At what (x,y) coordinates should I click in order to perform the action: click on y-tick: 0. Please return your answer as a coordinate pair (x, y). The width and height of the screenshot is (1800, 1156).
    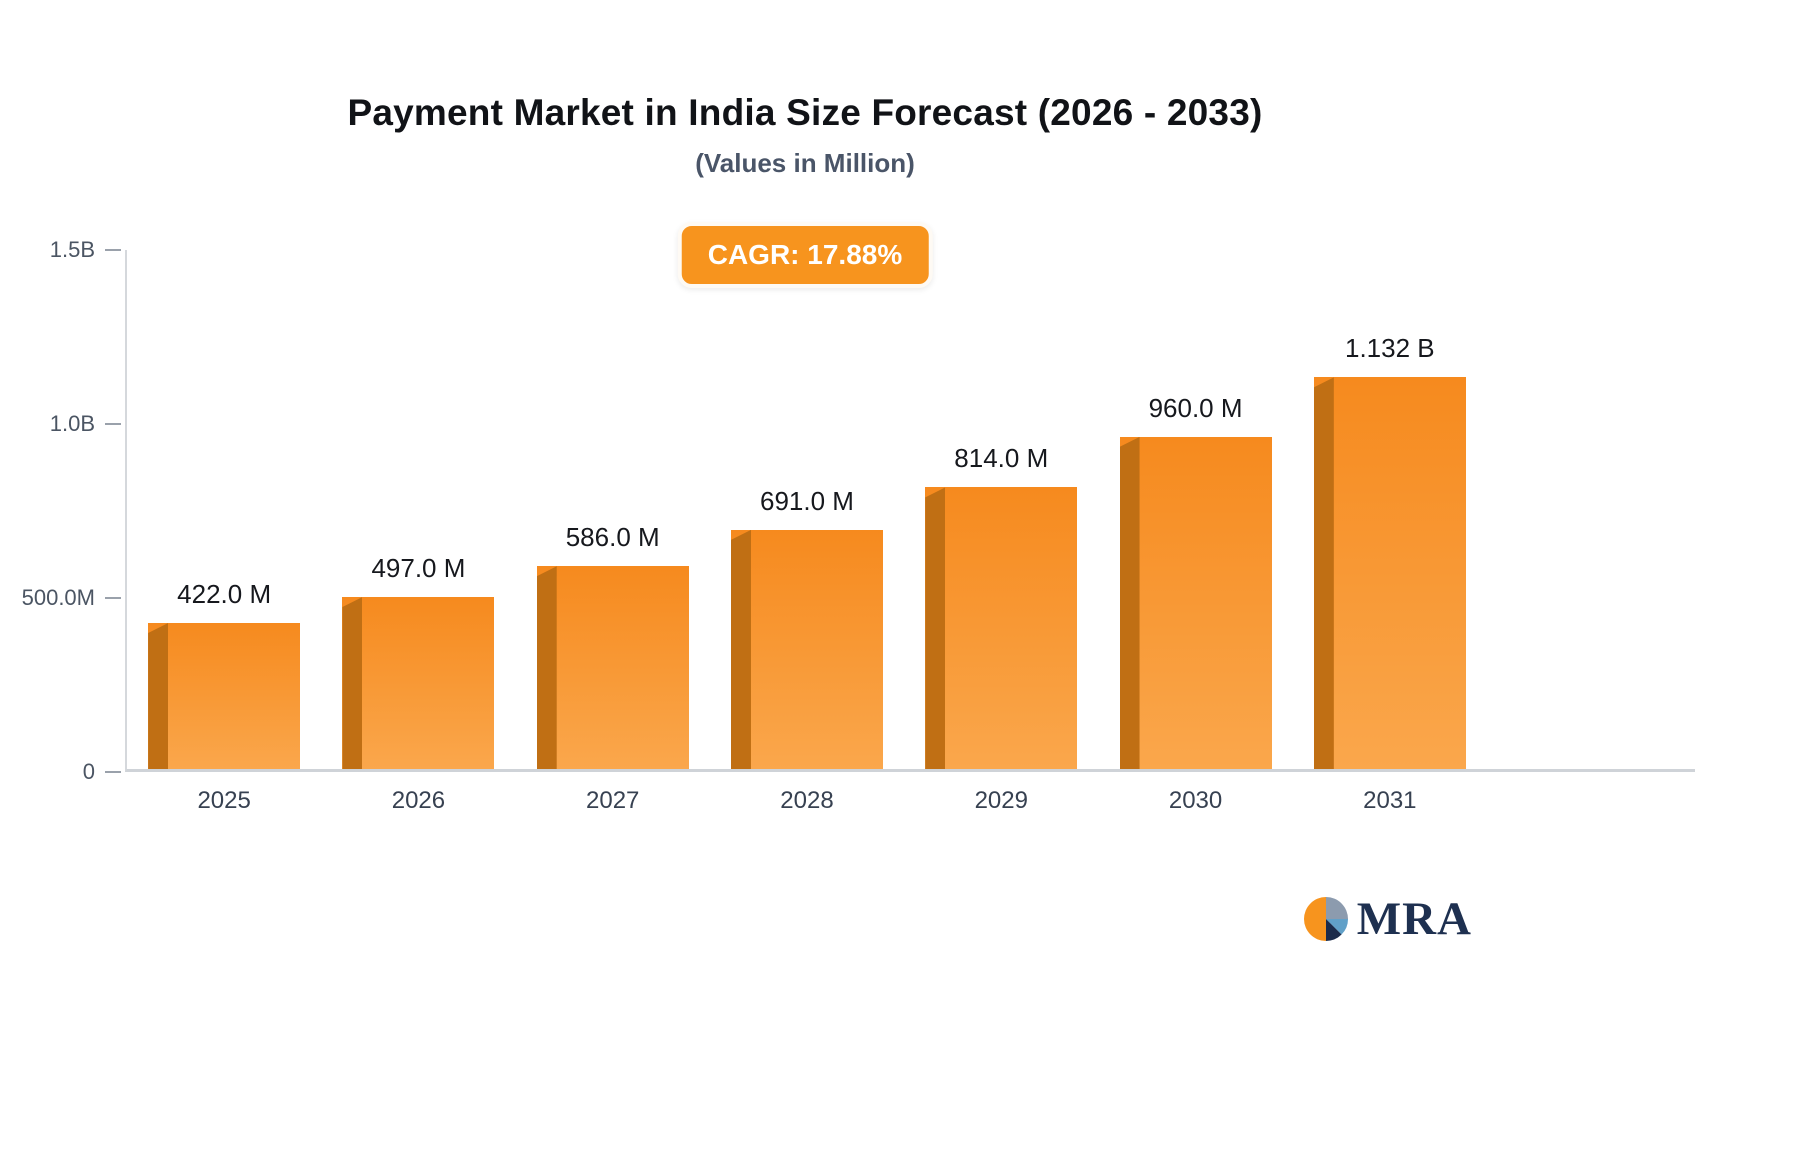
    Looking at the image, I should click on (68, 772).